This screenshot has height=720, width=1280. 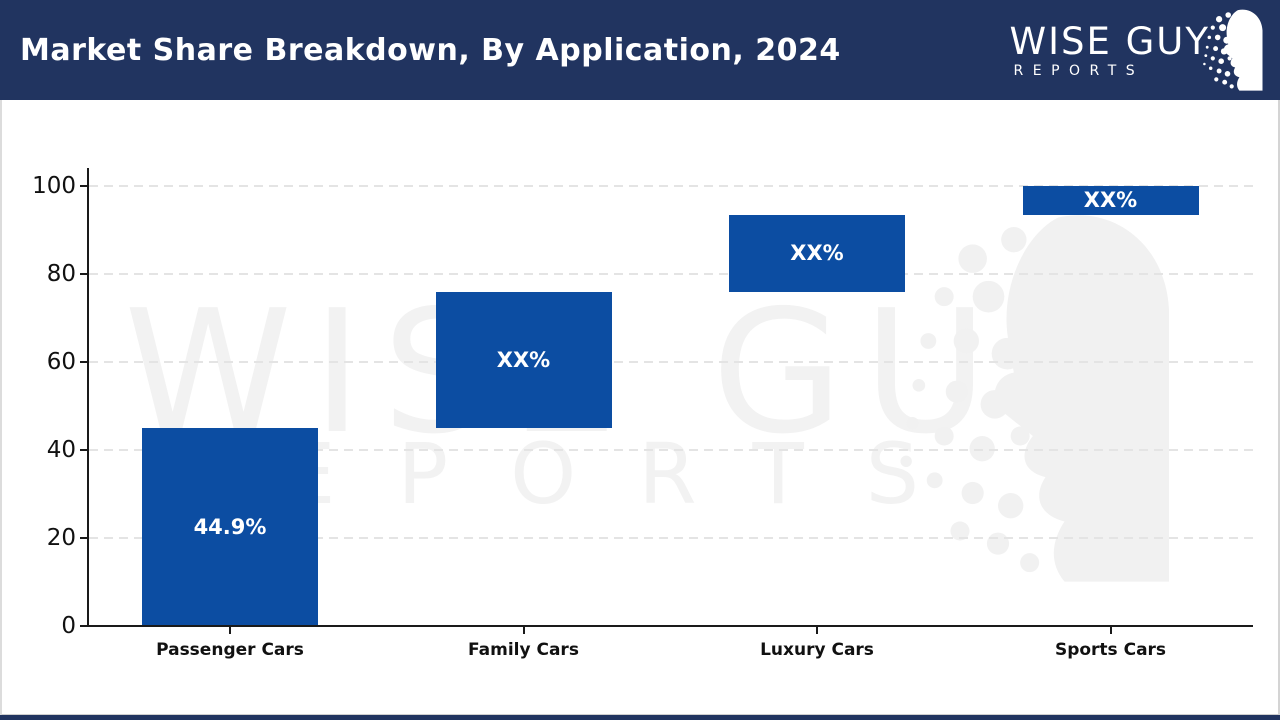 What do you see at coordinates (61, 273) in the screenshot?
I see `y-tick-label-80: 80` at bounding box center [61, 273].